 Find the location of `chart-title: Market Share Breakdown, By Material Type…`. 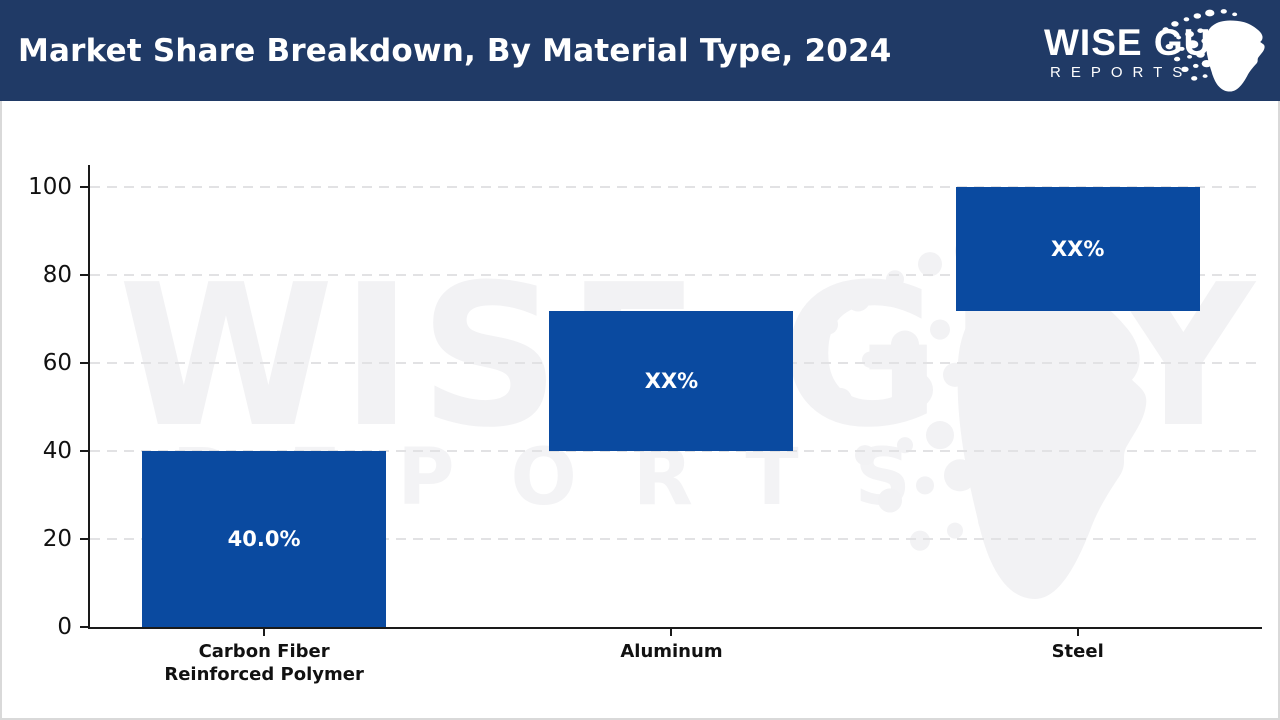

chart-title: Market Share Breakdown, By Material Type… is located at coordinates (455, 50).